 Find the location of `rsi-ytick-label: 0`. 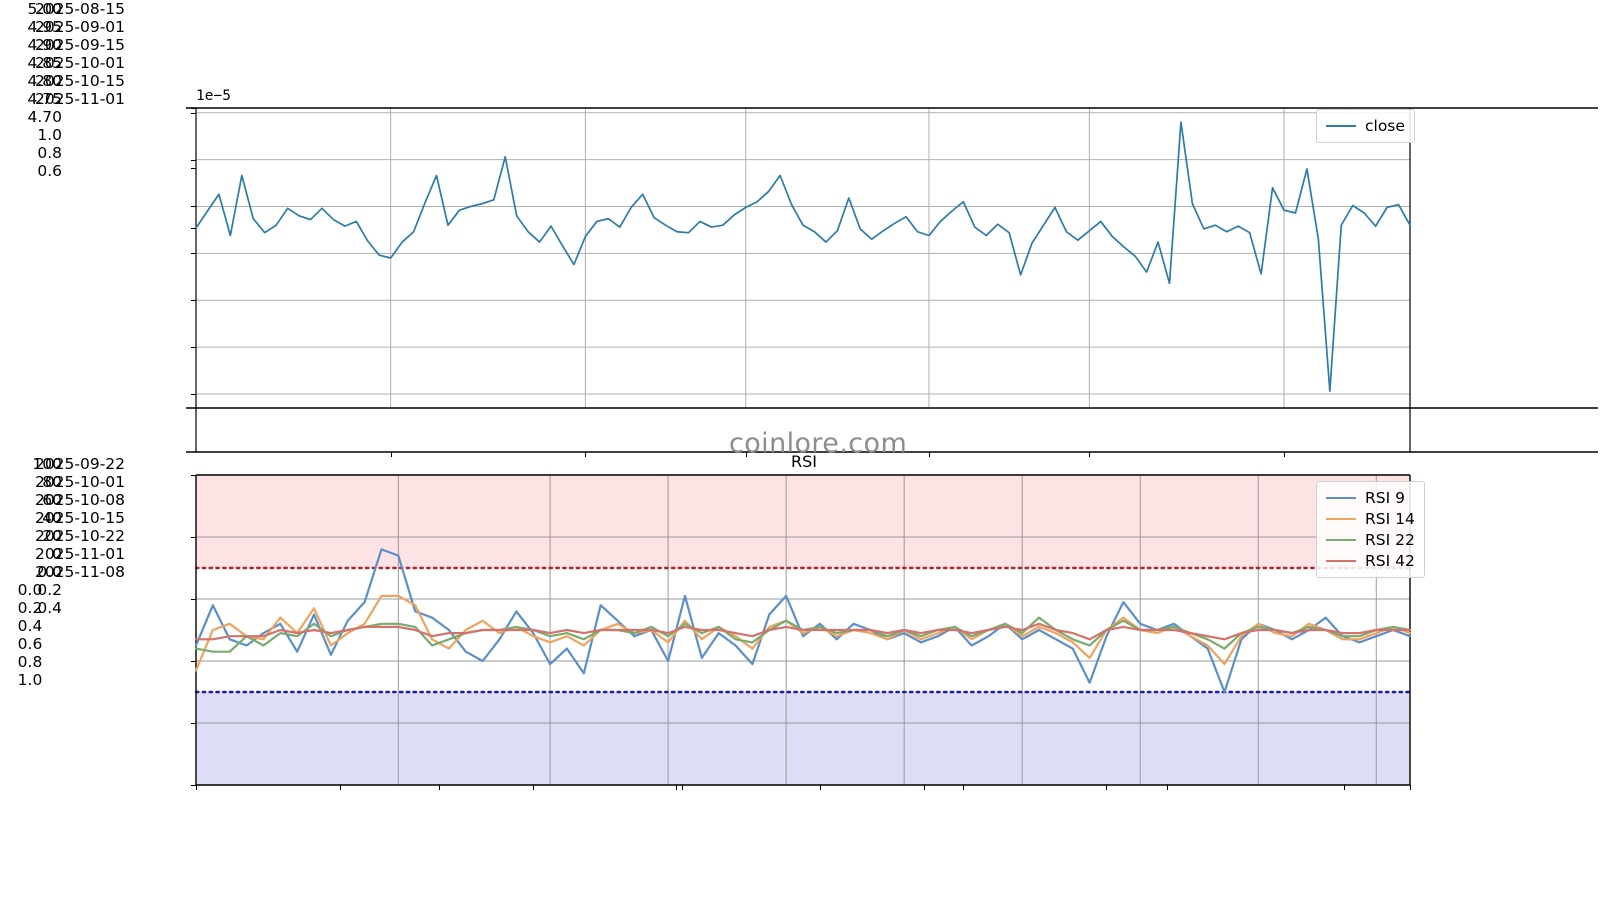

rsi-ytick-label: 0 is located at coordinates (57, 554).